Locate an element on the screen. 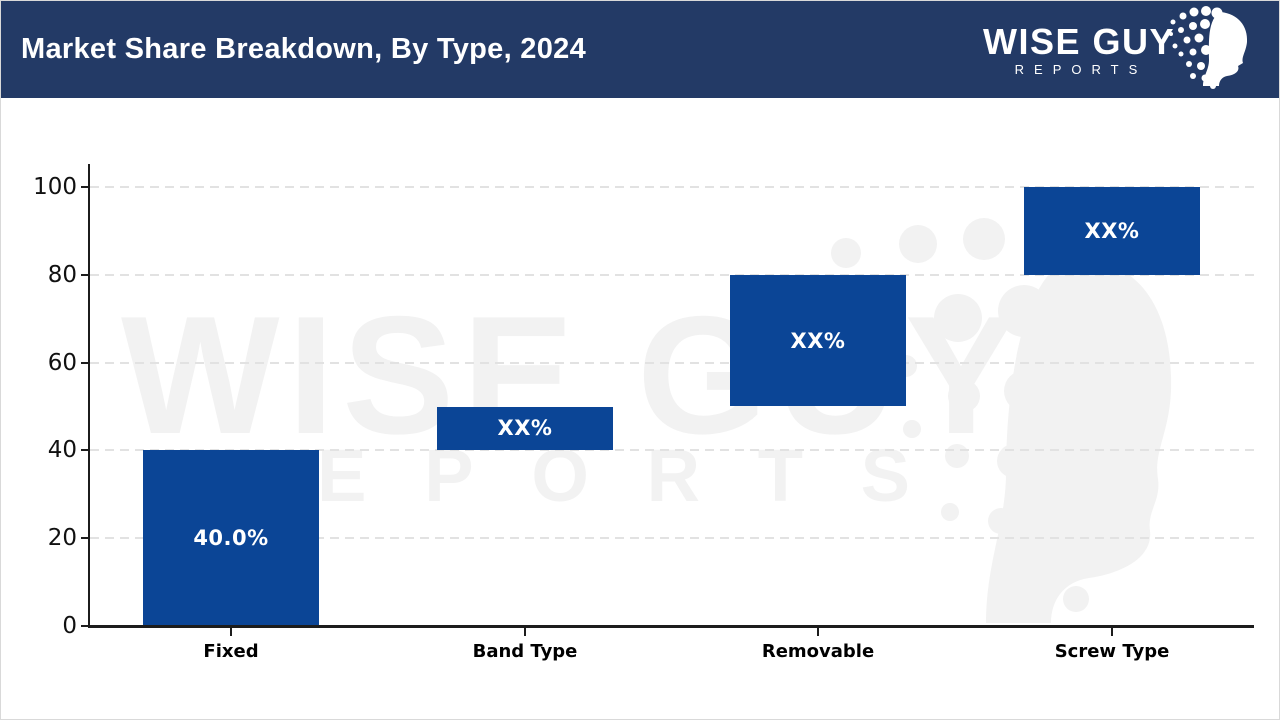 This screenshot has height=720, width=1280. y-tick-label-0: 0 is located at coordinates (69, 626).